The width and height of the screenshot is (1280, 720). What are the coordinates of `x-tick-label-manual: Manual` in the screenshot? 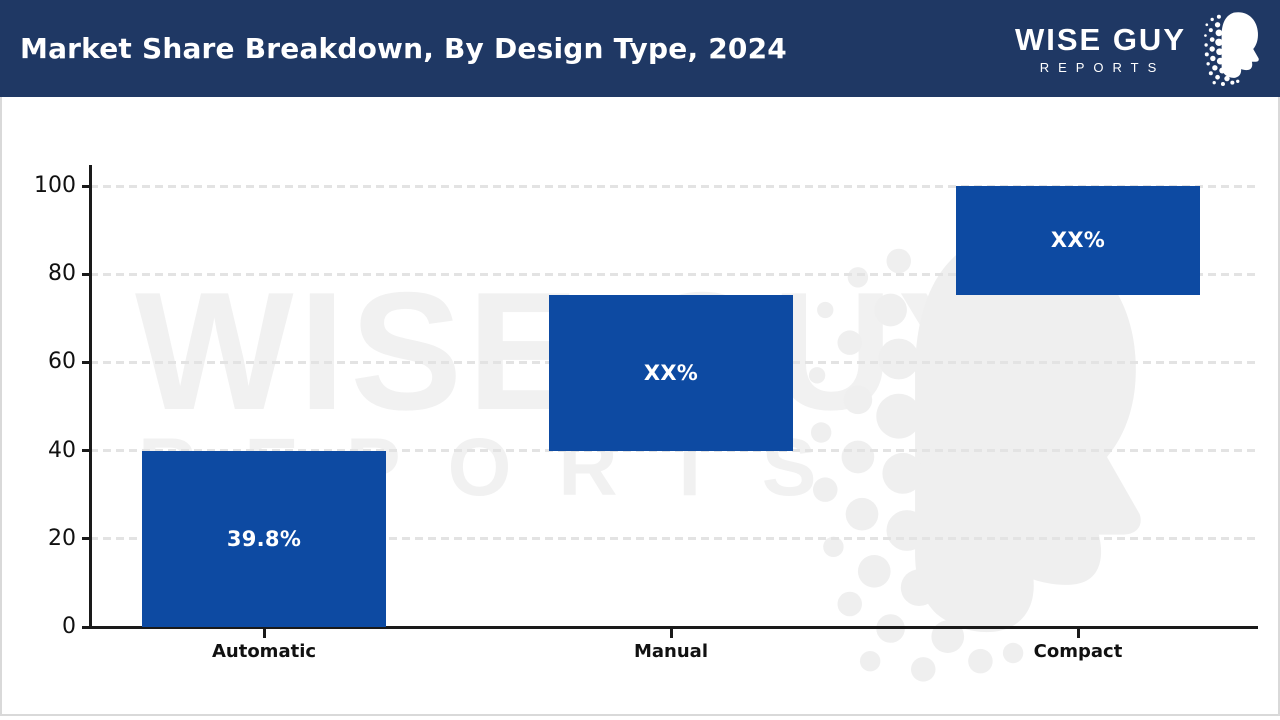 It's located at (670, 651).